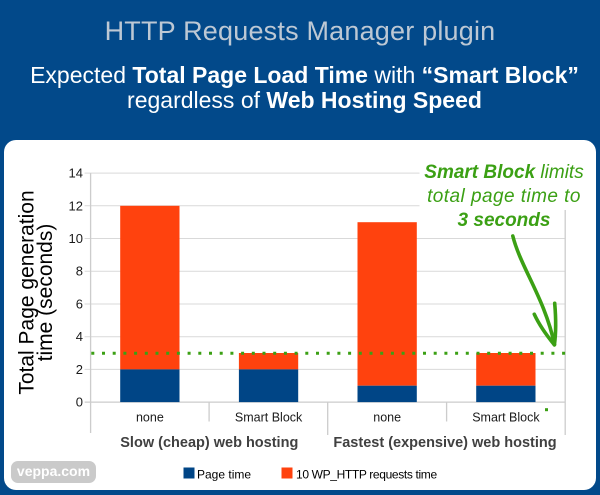 The width and height of the screenshot is (600, 495). I want to click on svg-text: 4, so click(79, 336).